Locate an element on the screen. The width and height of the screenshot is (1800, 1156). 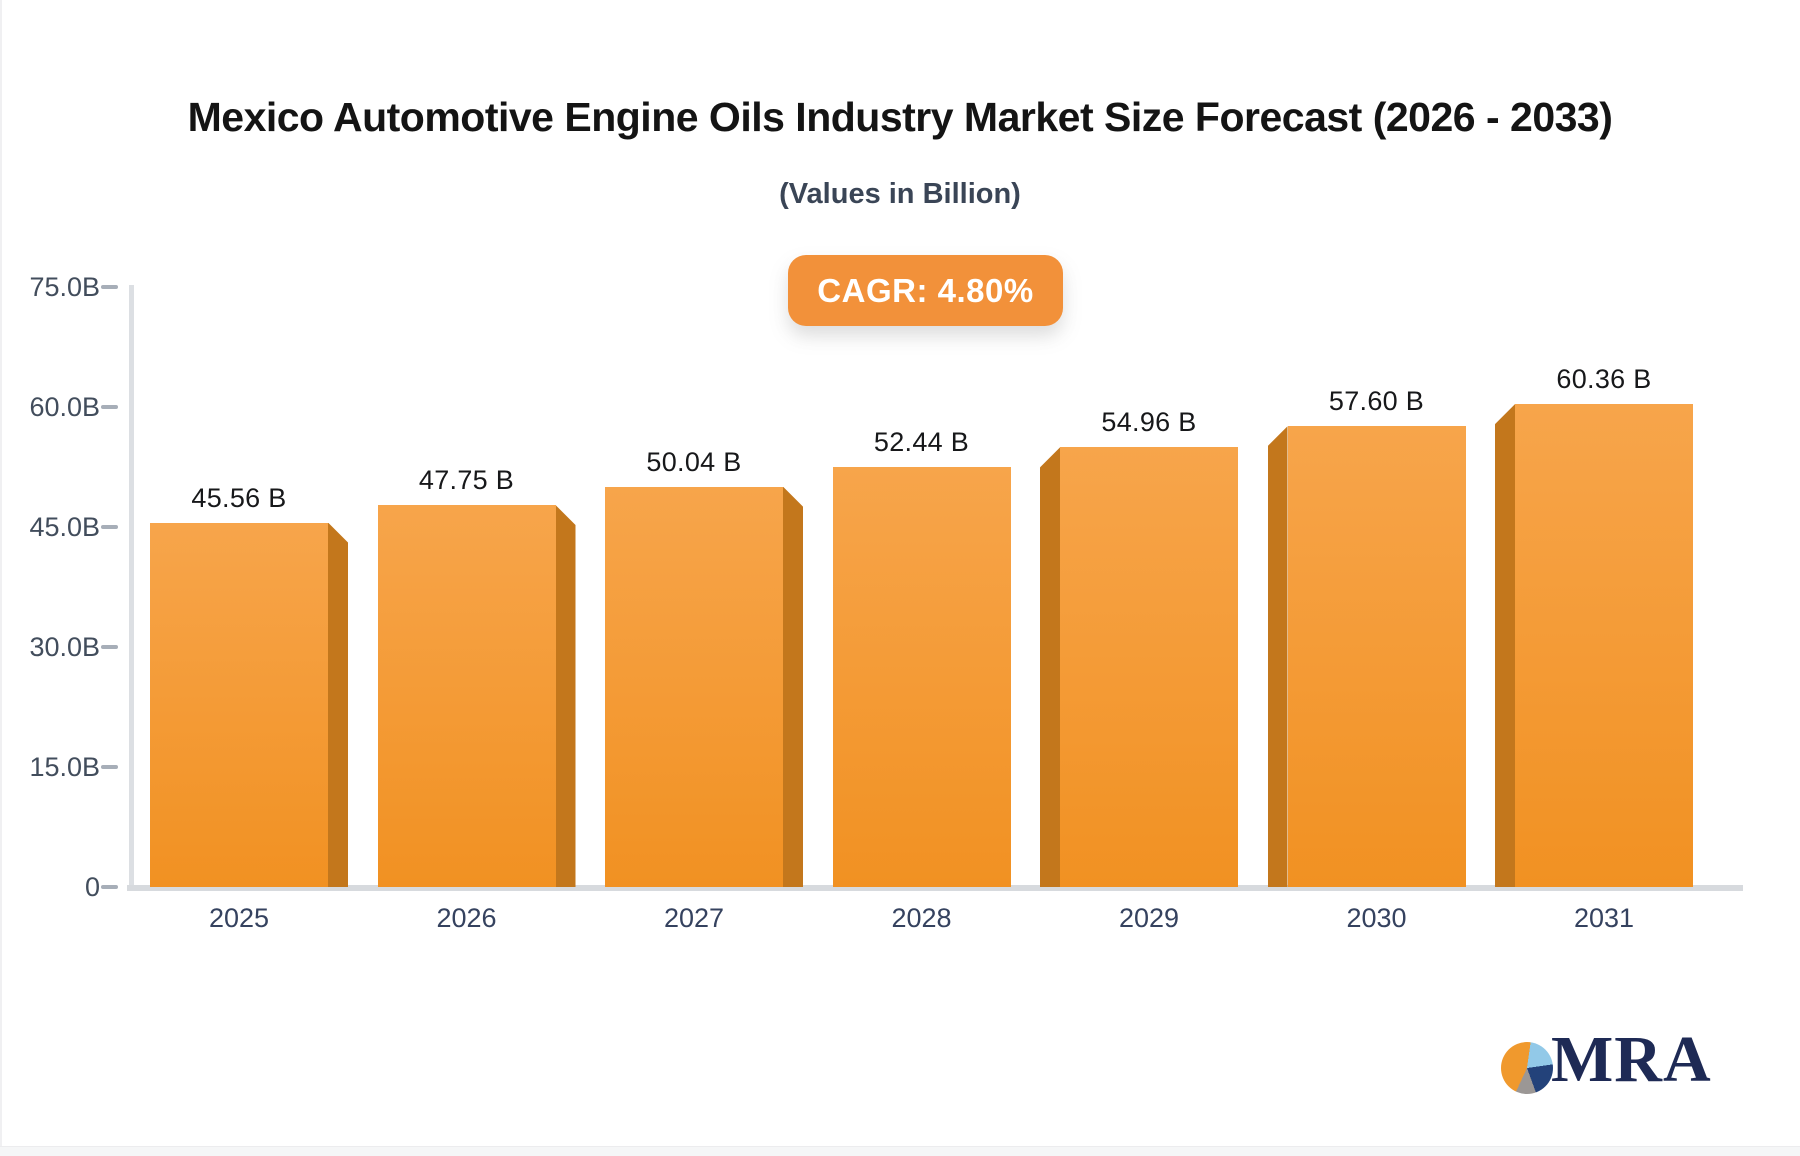
x-axis-line is located at coordinates (935, 888).